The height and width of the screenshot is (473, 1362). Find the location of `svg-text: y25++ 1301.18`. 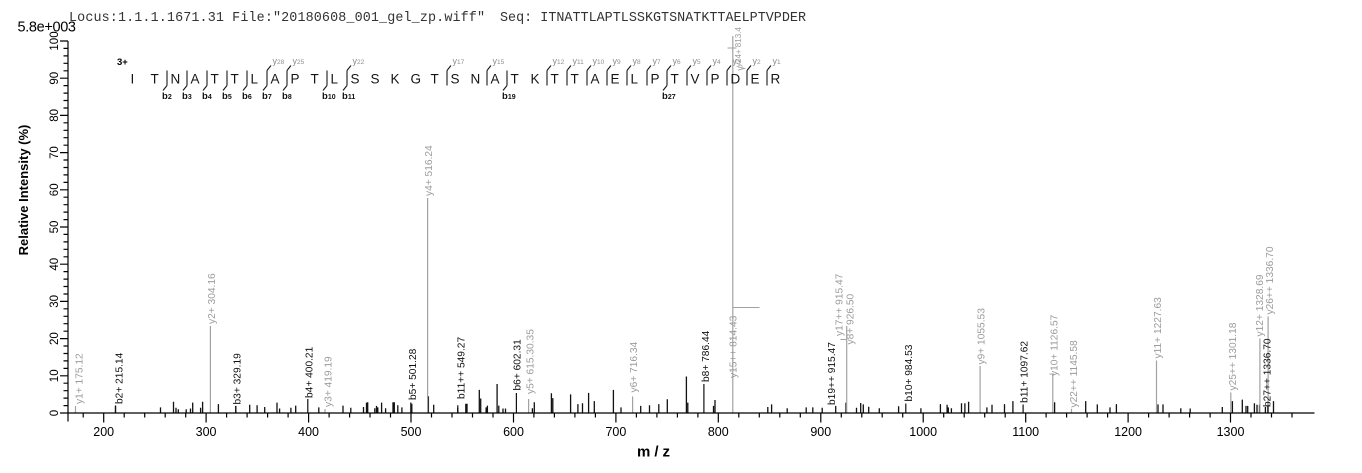

svg-text: y25++ 1301.18 is located at coordinates (1233, 356).